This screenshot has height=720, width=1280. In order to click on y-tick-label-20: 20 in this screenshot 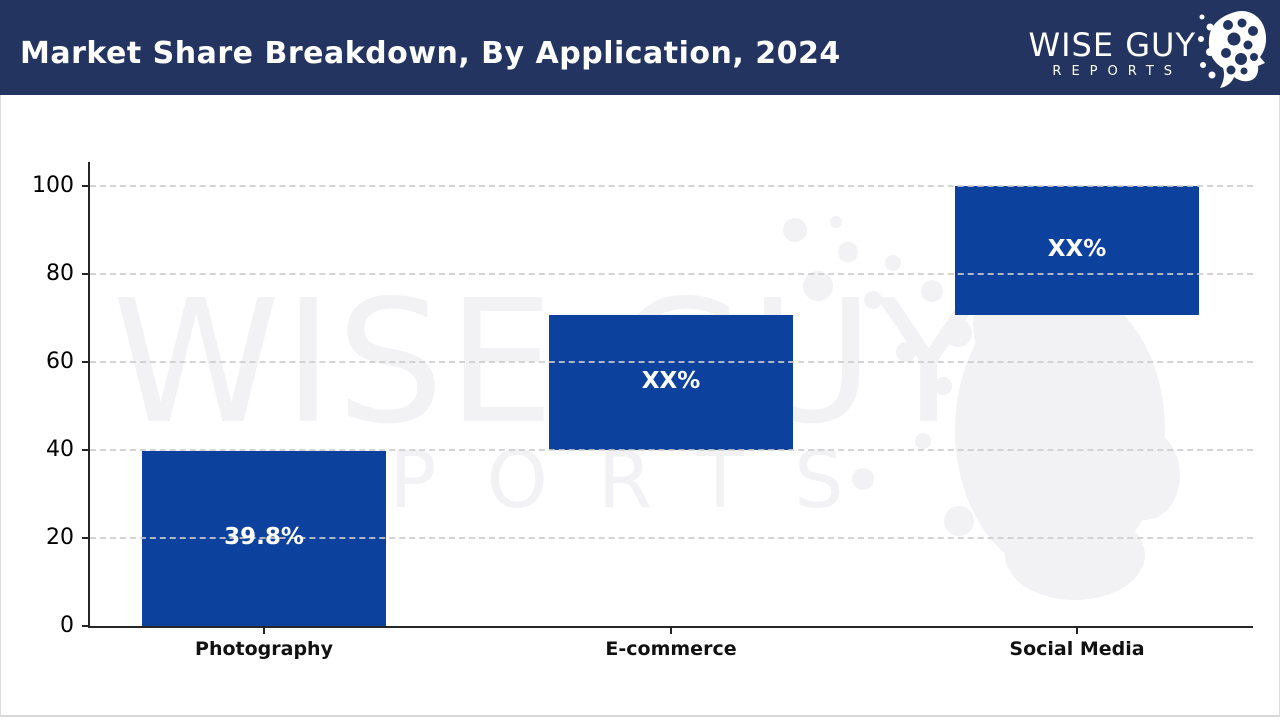, I will do `click(60, 537)`.